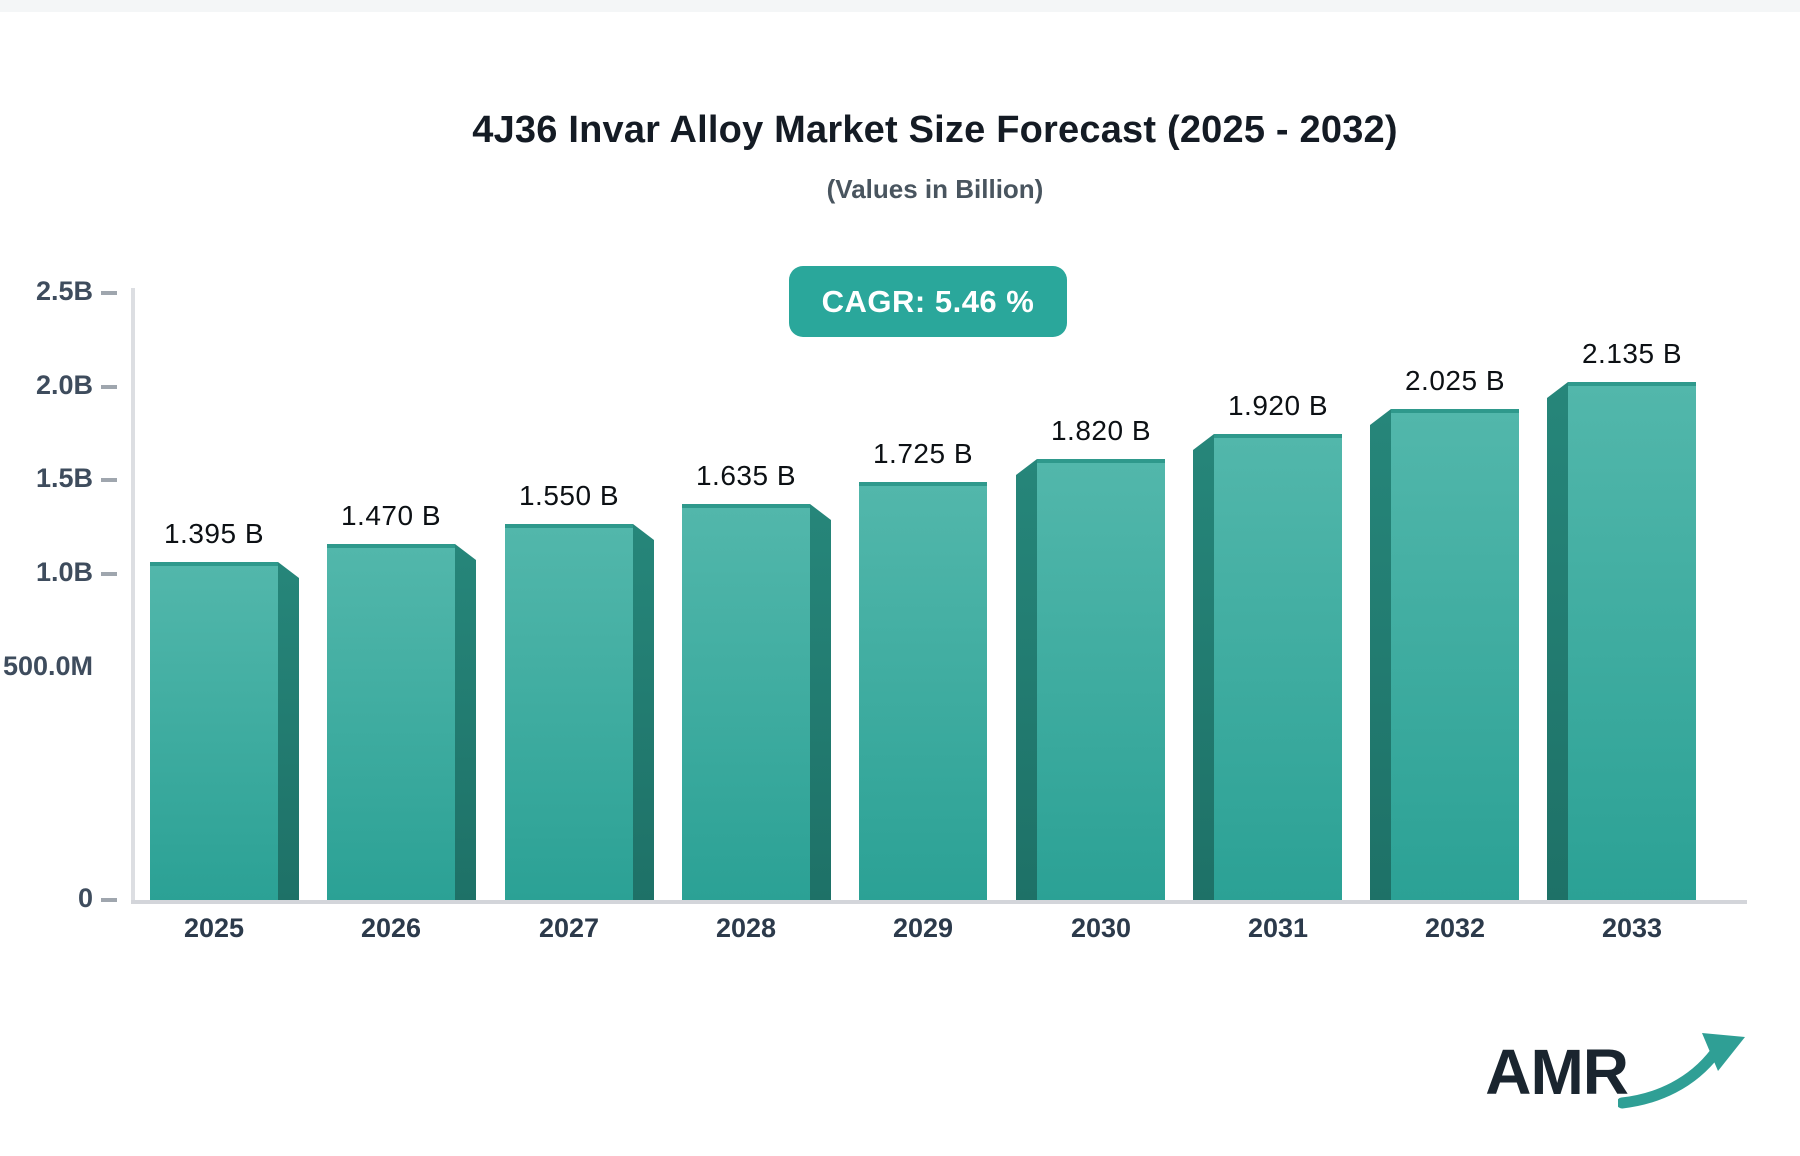  What do you see at coordinates (64, 572) in the screenshot?
I see `y-axis-tick-label: 1.0B` at bounding box center [64, 572].